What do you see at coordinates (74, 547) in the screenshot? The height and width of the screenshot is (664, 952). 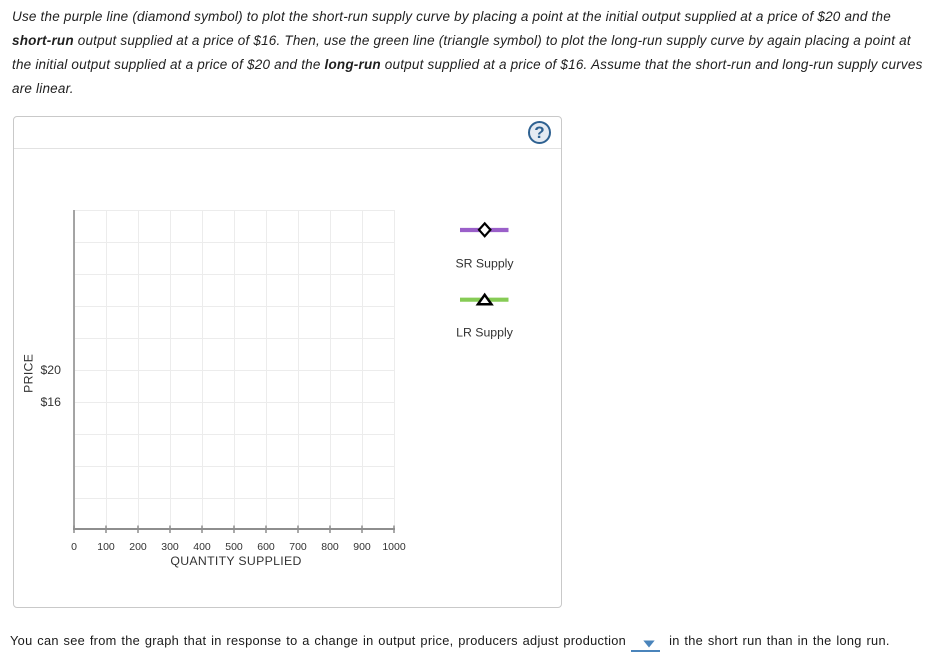 I see `svg-text: 0` at bounding box center [74, 547].